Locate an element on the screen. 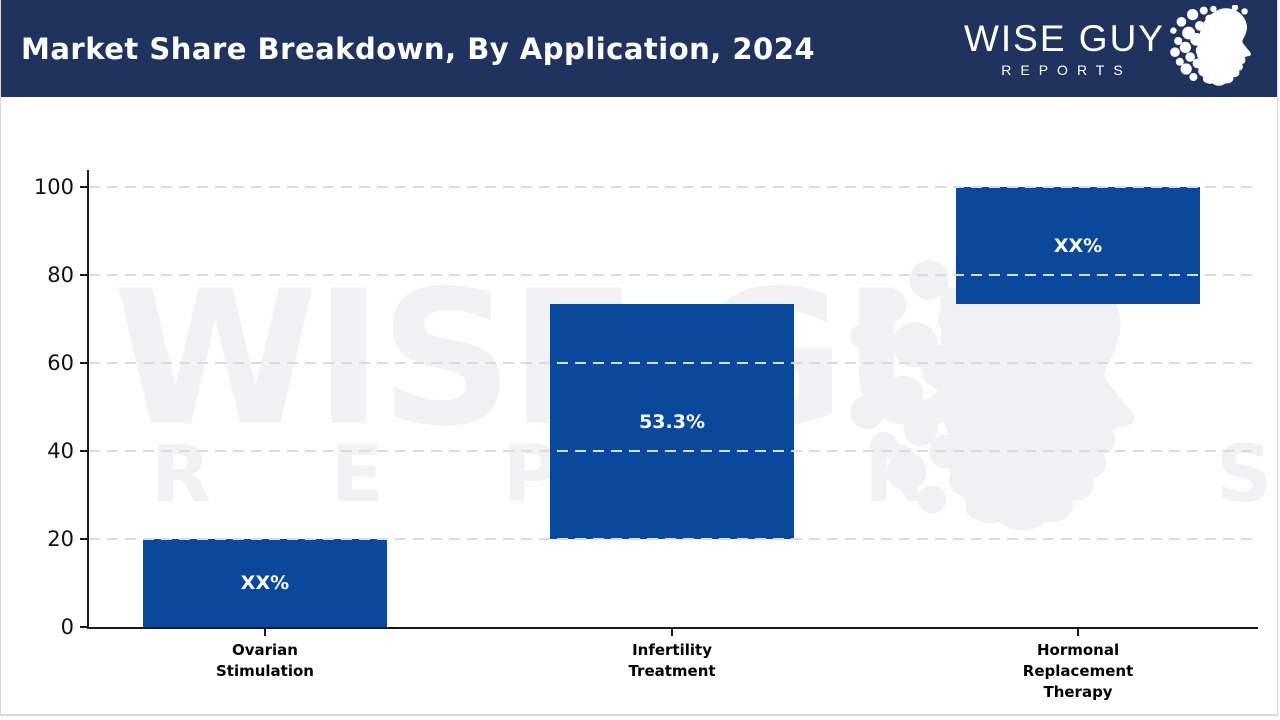  bar-value-label: 53.3% is located at coordinates (672, 421).